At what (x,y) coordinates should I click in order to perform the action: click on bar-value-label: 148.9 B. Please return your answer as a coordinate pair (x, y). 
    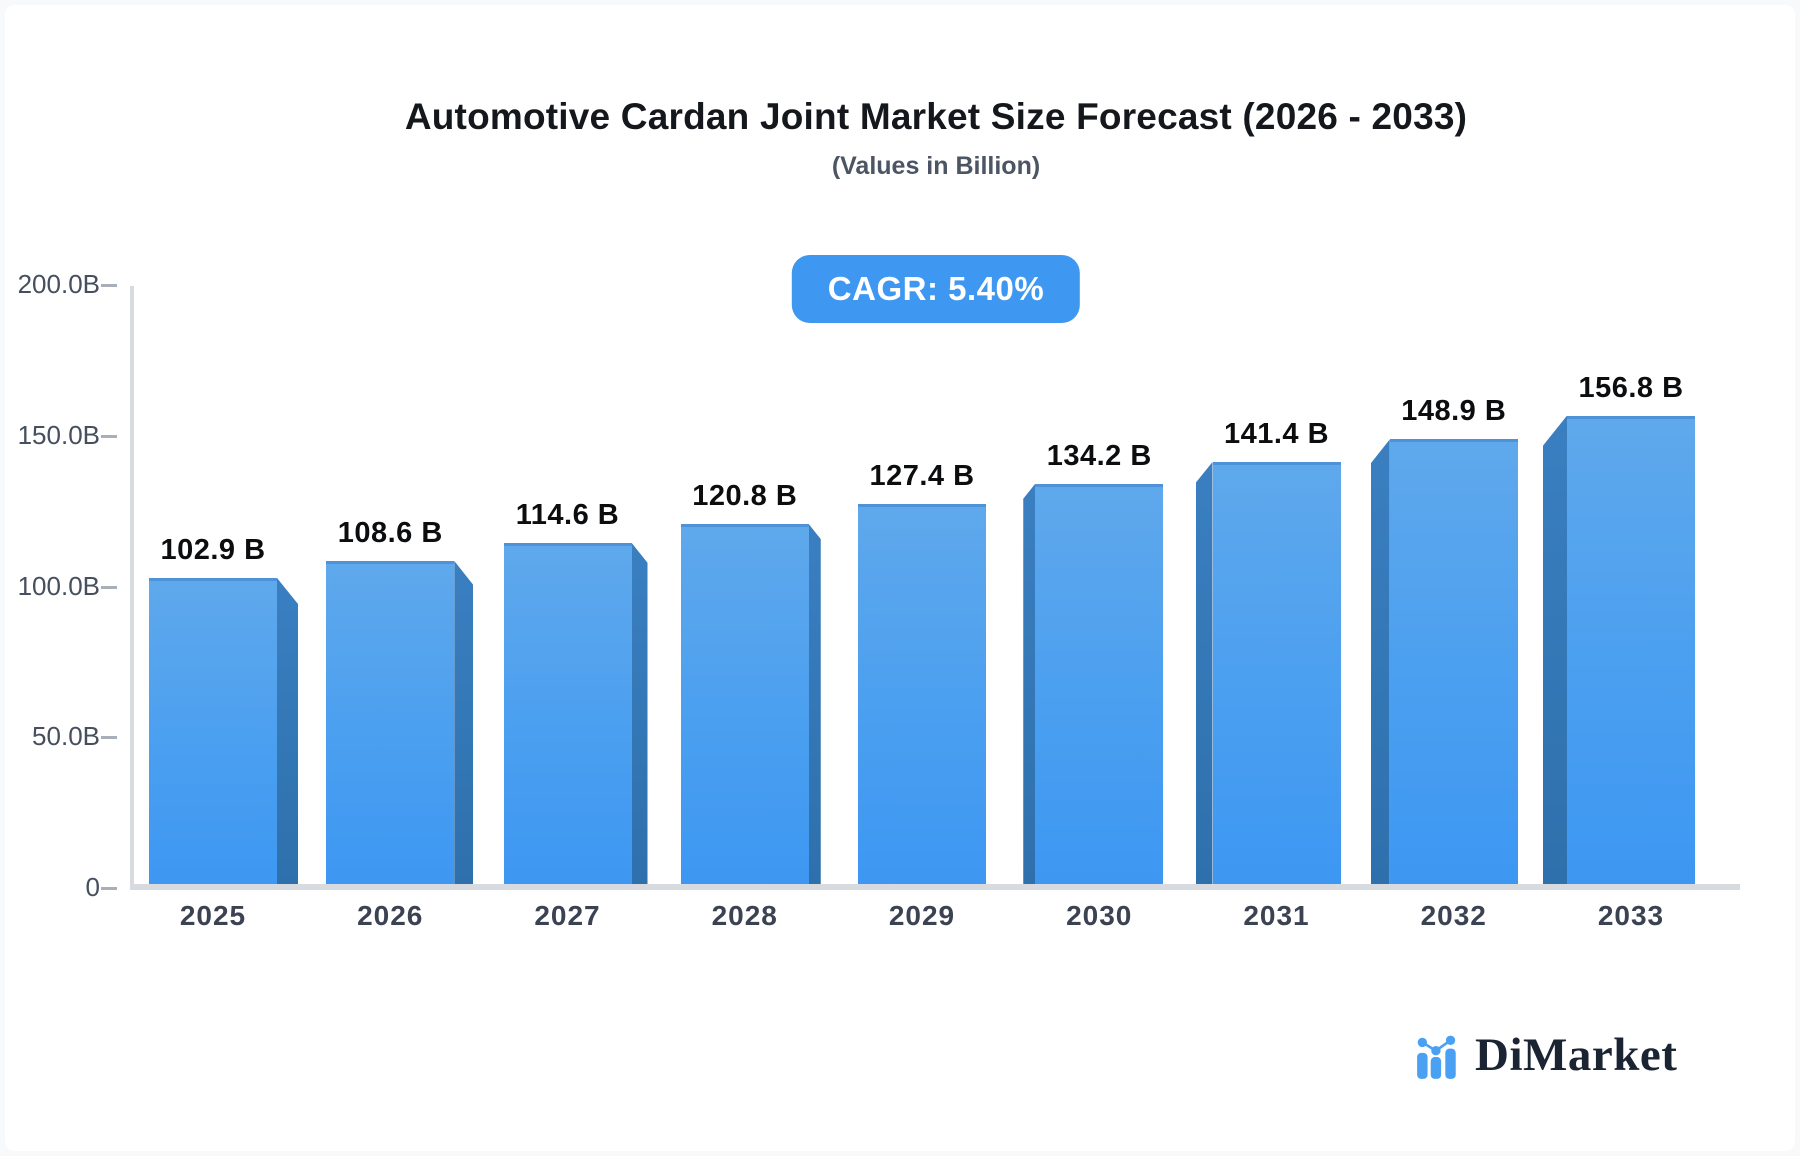
    Looking at the image, I should click on (1454, 411).